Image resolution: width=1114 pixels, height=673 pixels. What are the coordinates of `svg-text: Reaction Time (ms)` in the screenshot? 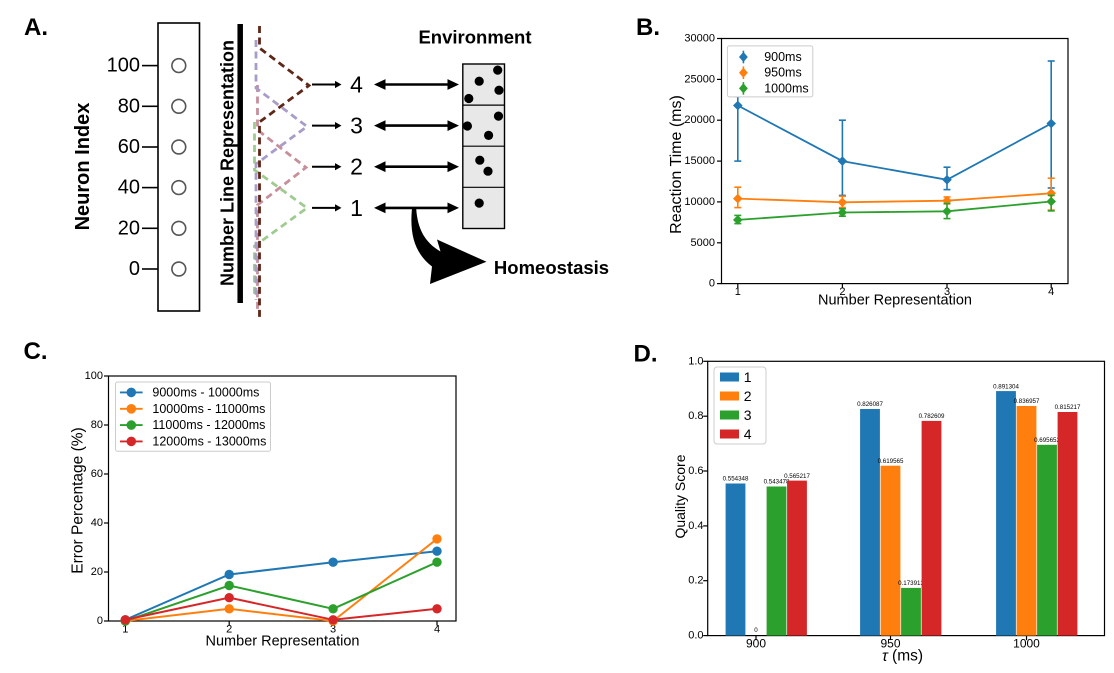 It's located at (676, 164).